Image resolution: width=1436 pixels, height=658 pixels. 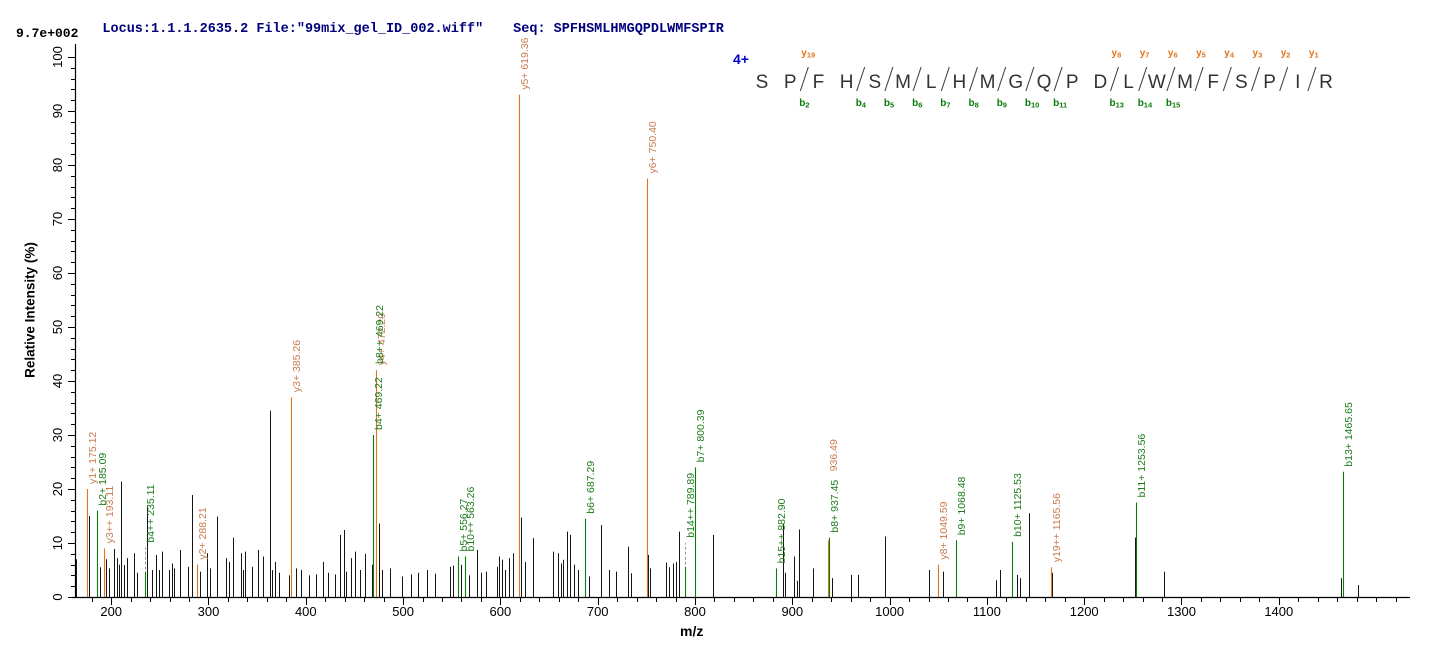 I want to click on y-ion-ladder-label: y5, so click(x=1201, y=54).